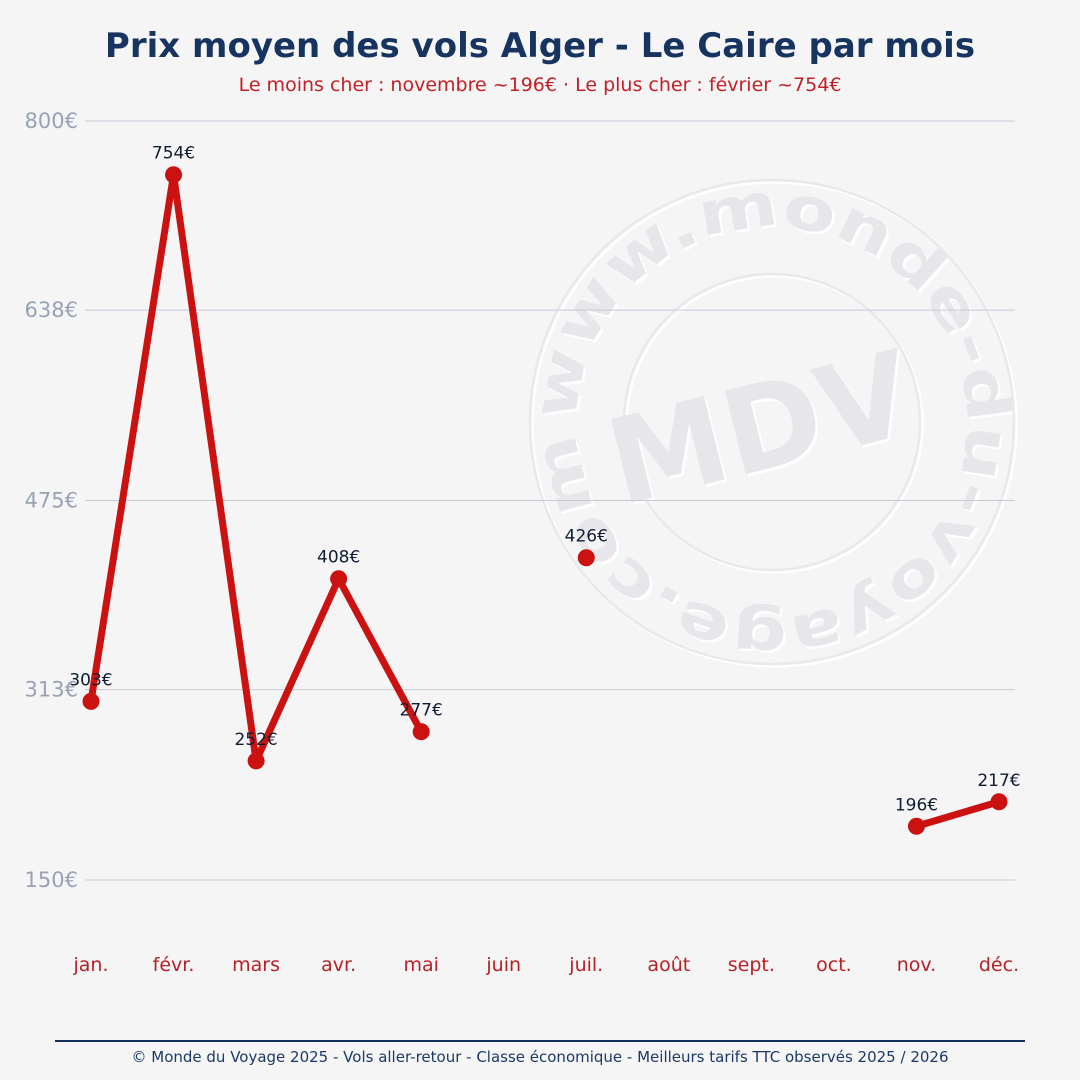 The image size is (1080, 1080). What do you see at coordinates (503, 965) in the screenshot?
I see `x-axis-month-label: juin` at bounding box center [503, 965].